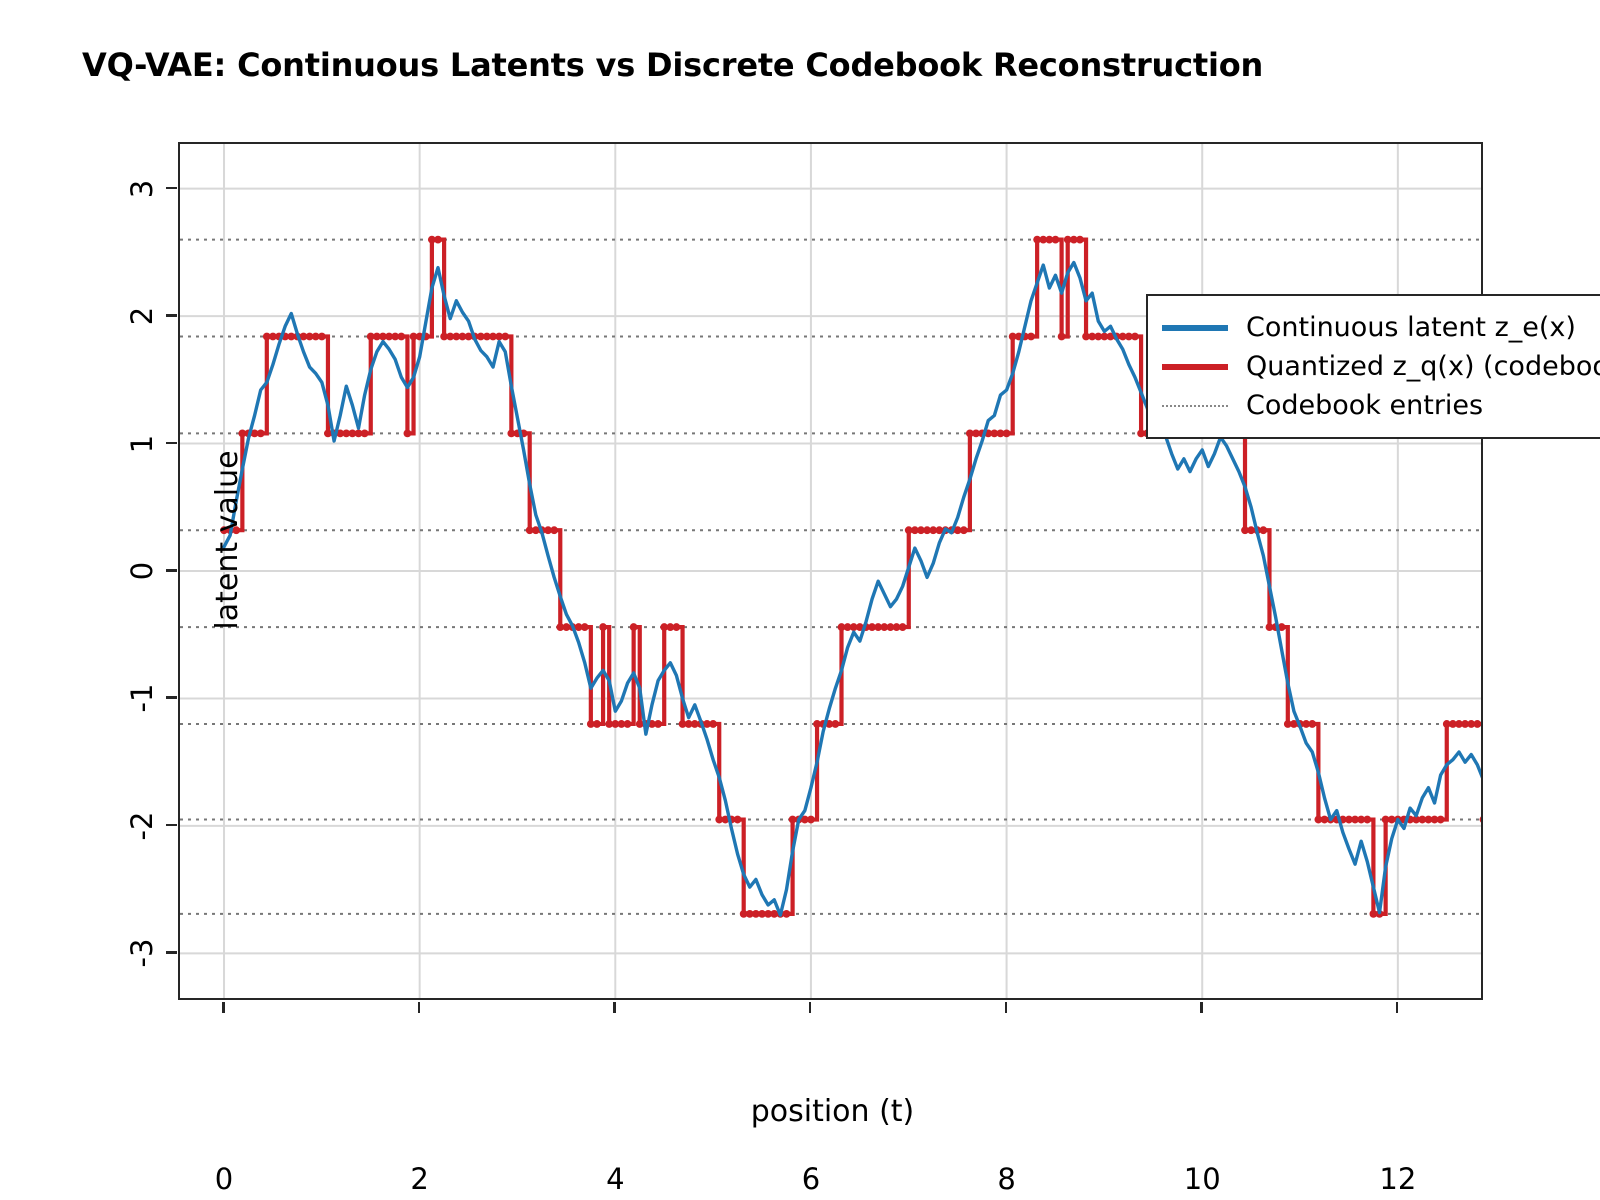 This screenshot has width=1600, height=1200. Describe the element at coordinates (615, 1179) in the screenshot. I see `x-tick-4: 4` at that location.